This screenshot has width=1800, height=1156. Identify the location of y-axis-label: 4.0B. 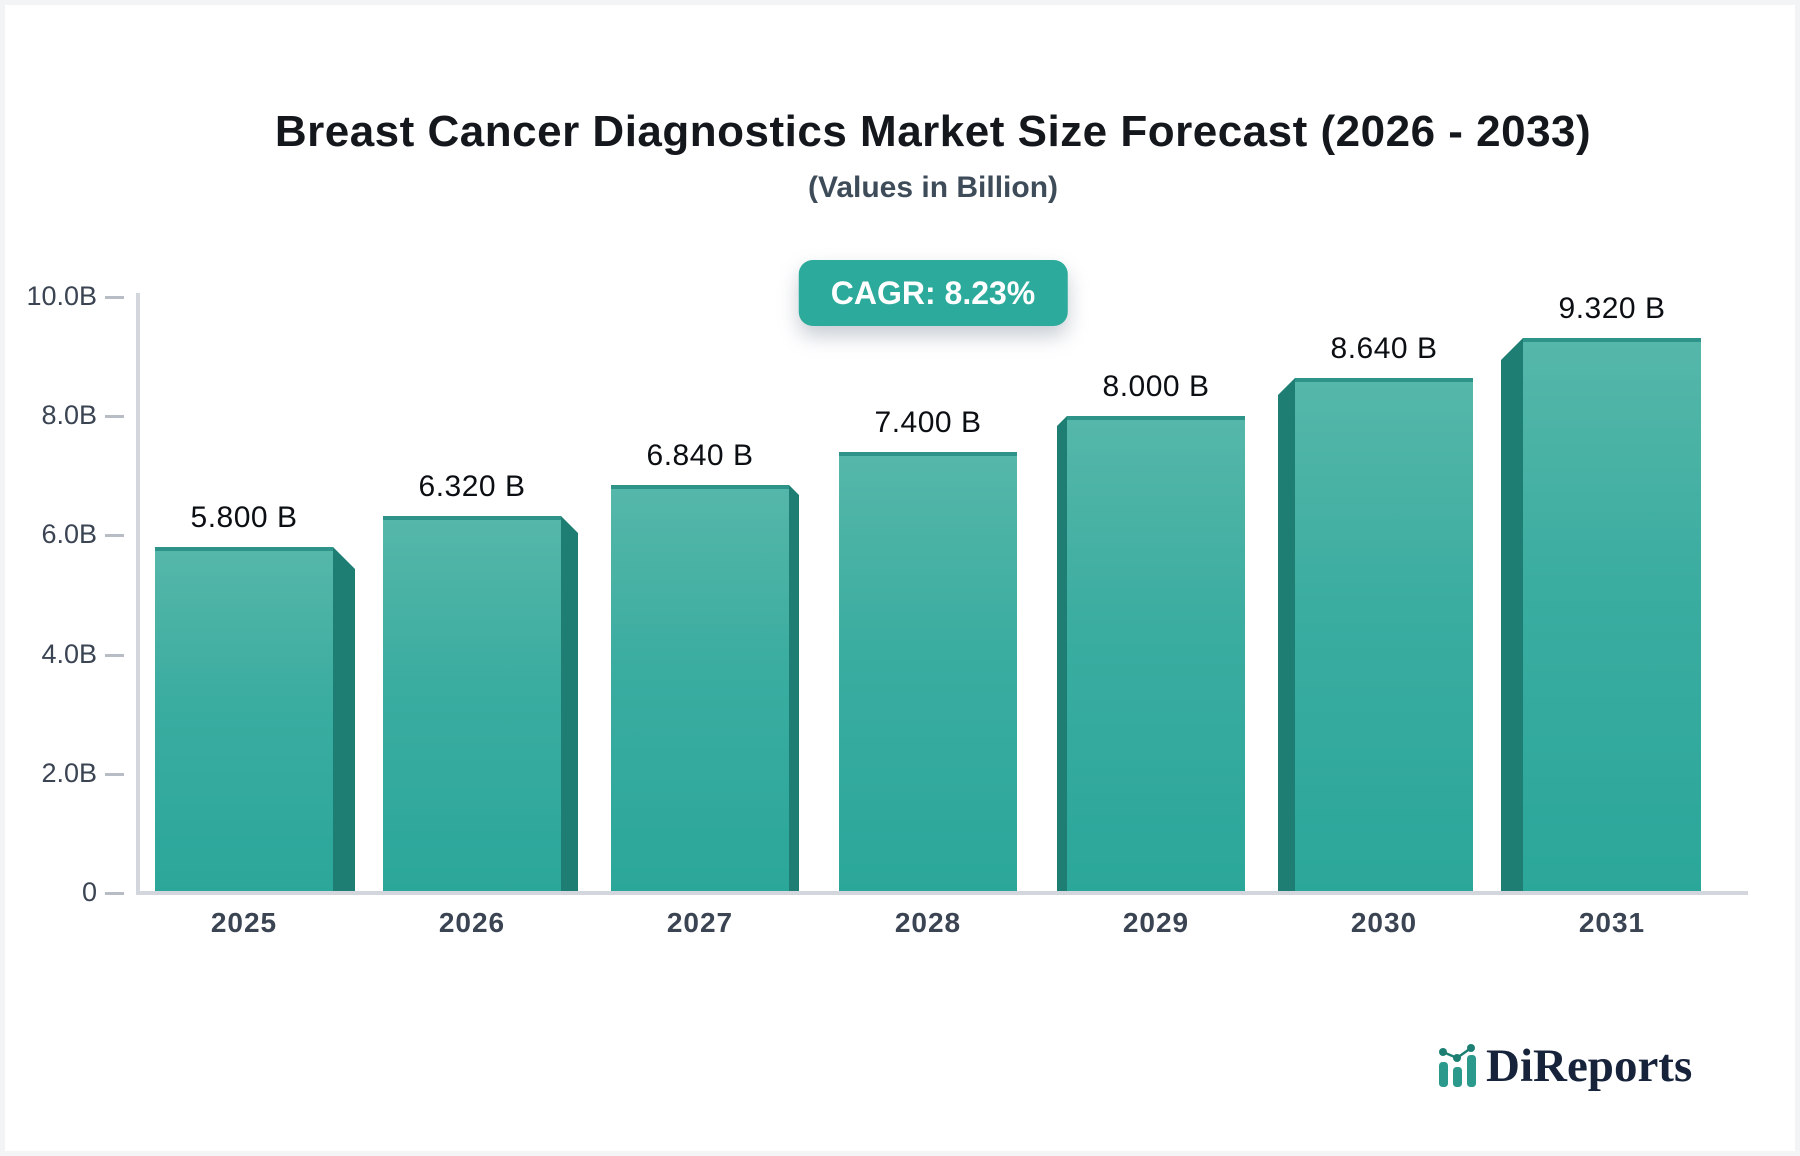
(69, 654).